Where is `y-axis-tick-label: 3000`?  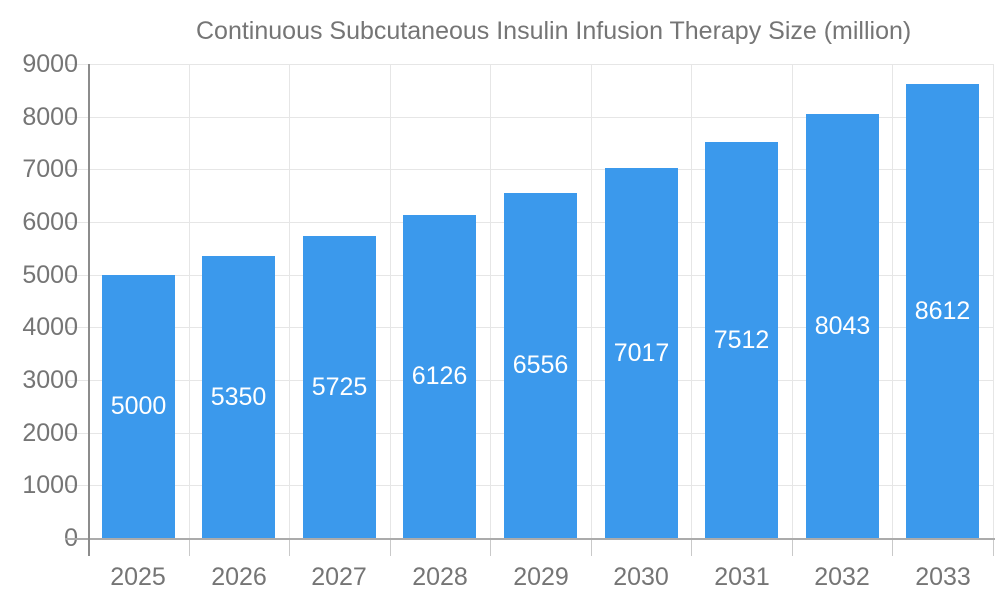 y-axis-tick-label: 3000 is located at coordinates (50, 380).